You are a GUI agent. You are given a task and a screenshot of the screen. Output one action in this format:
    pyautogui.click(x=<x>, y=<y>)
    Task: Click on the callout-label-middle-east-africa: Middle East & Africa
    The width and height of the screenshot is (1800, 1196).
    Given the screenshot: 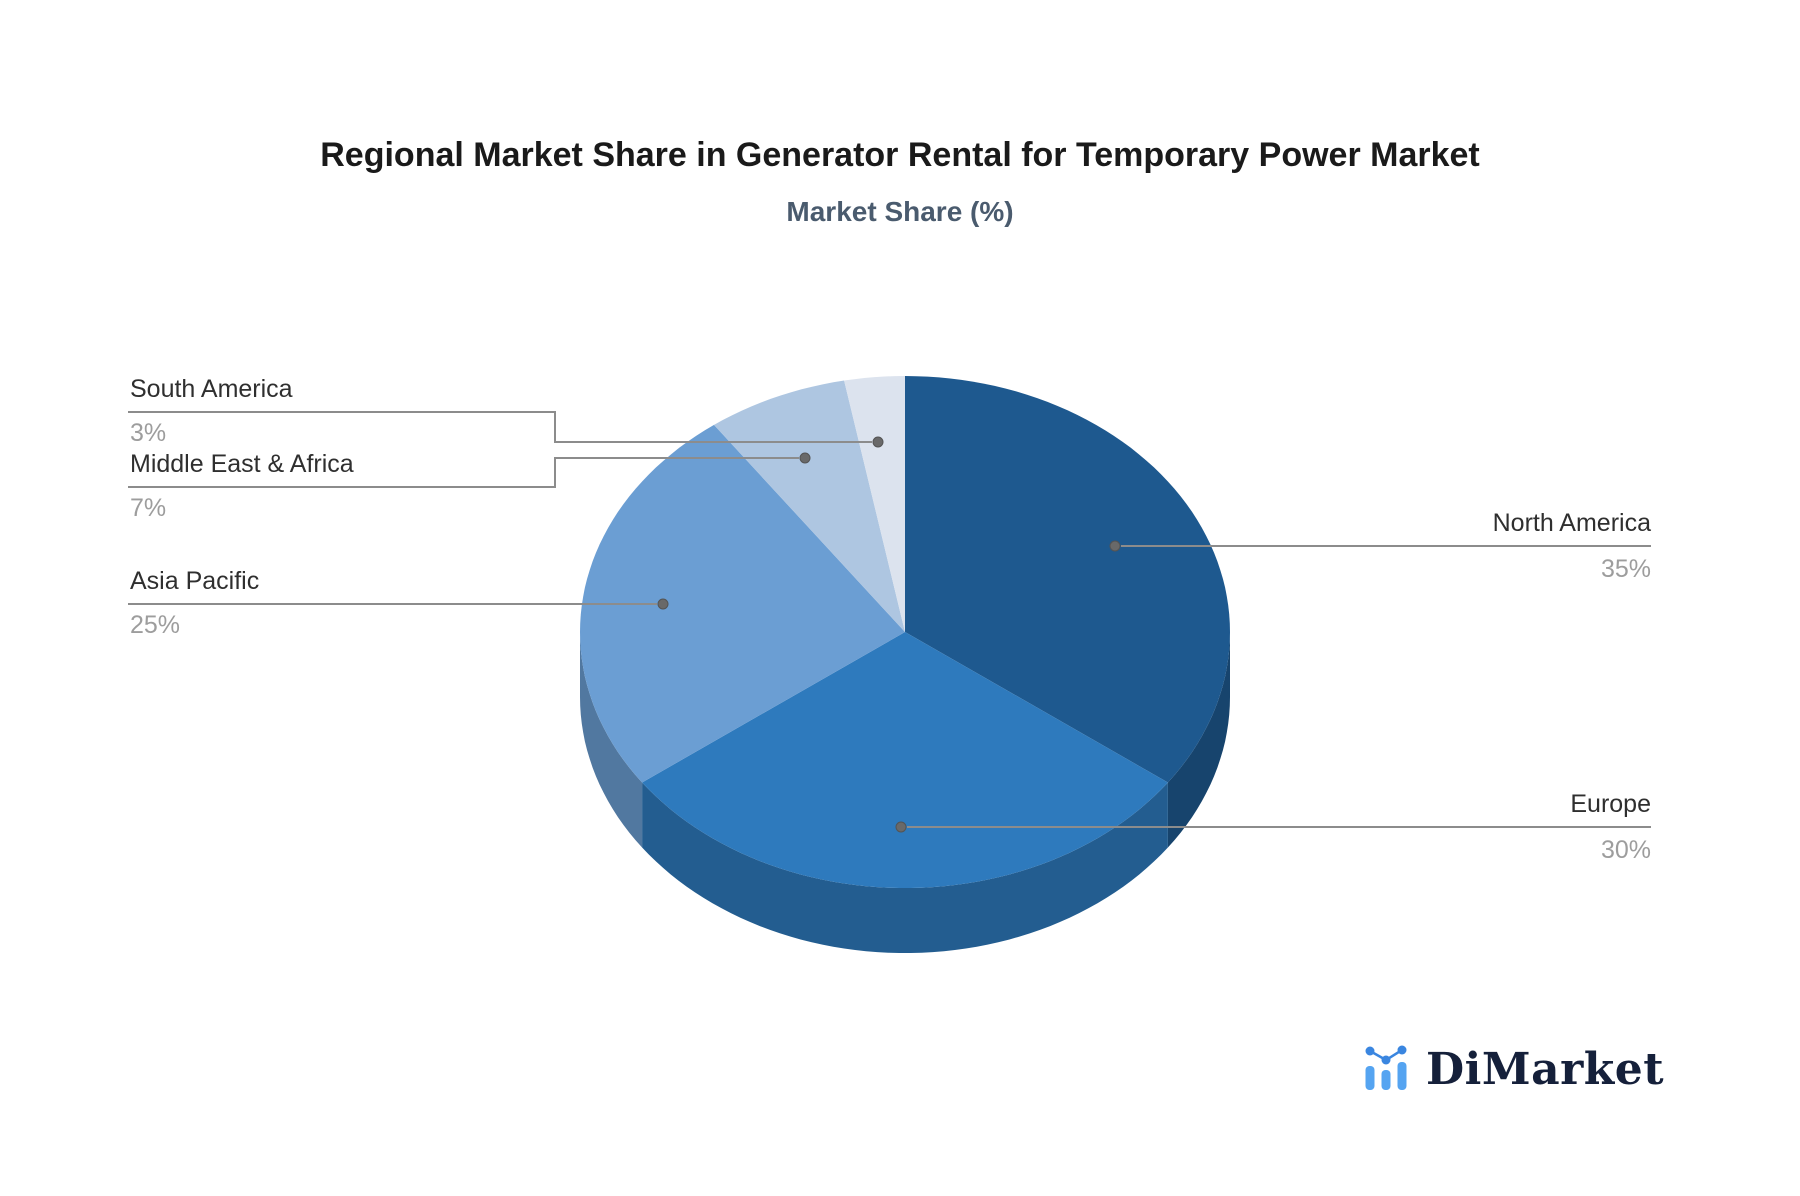 What is the action you would take?
    pyautogui.click(x=242, y=464)
    